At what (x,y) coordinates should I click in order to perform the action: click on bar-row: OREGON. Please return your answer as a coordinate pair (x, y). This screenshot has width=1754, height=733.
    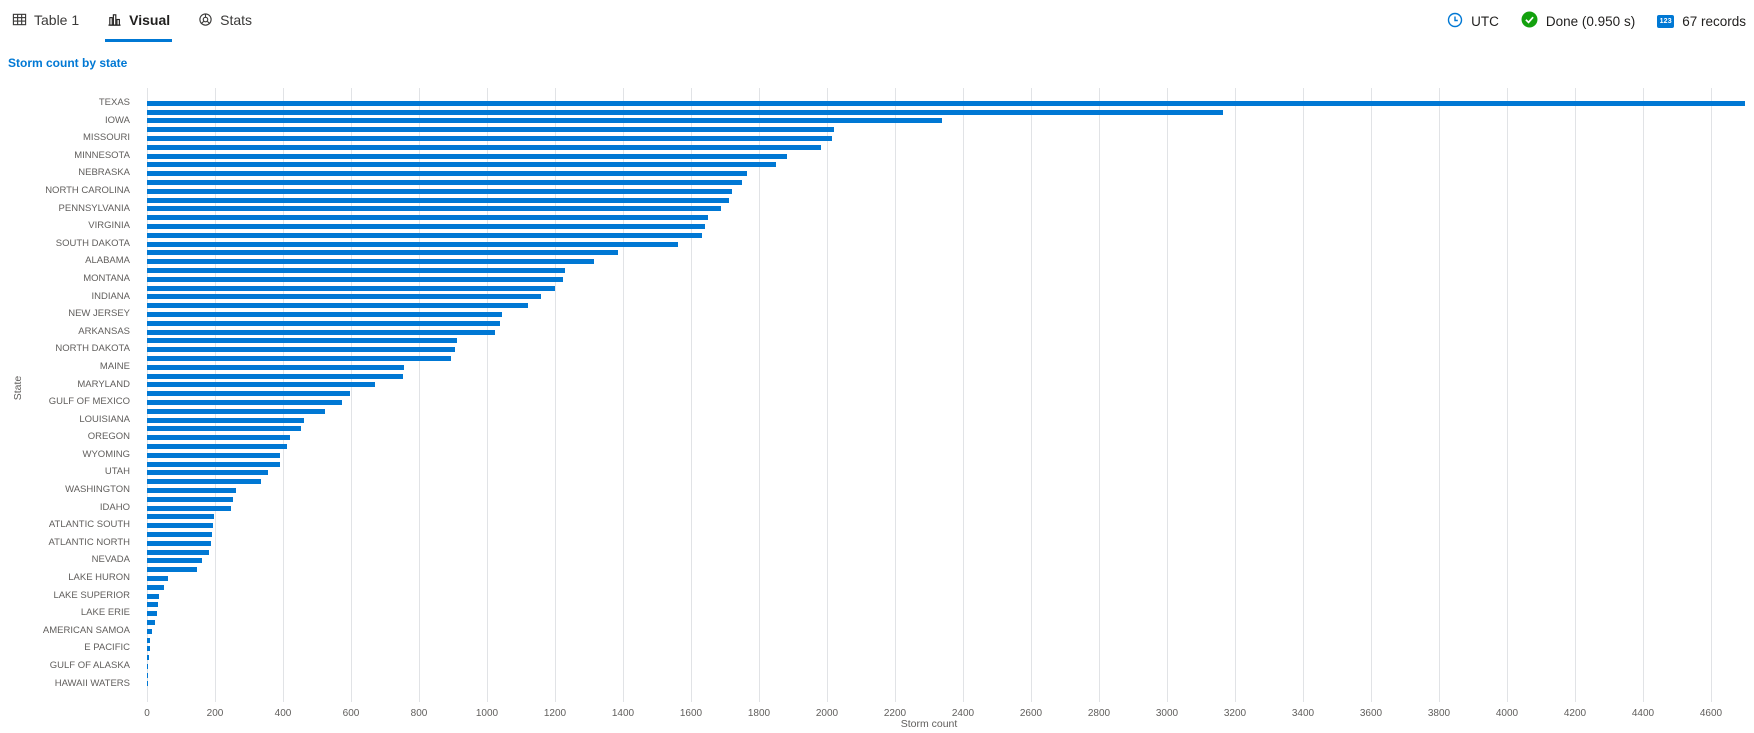
    Looking at the image, I should click on (877, 437).